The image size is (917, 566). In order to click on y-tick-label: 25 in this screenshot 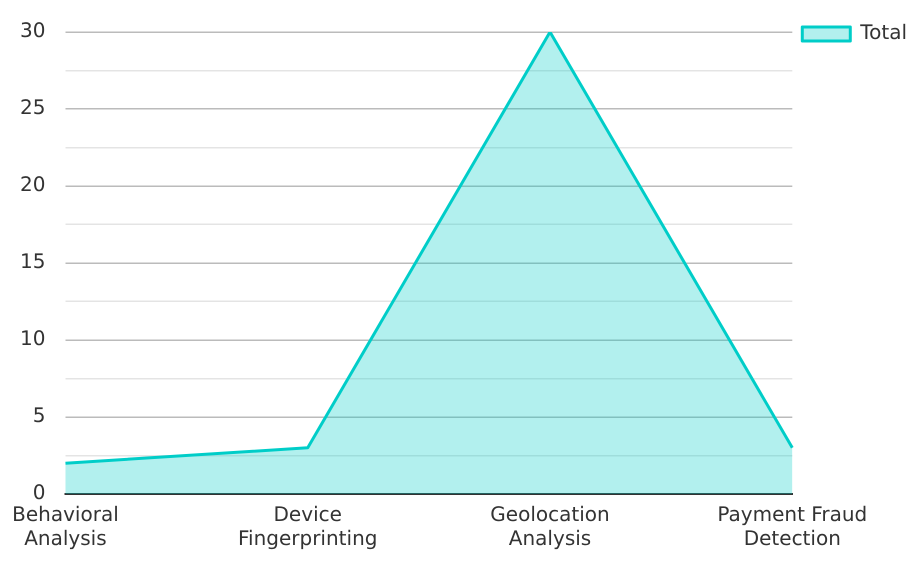, I will do `click(33, 107)`.